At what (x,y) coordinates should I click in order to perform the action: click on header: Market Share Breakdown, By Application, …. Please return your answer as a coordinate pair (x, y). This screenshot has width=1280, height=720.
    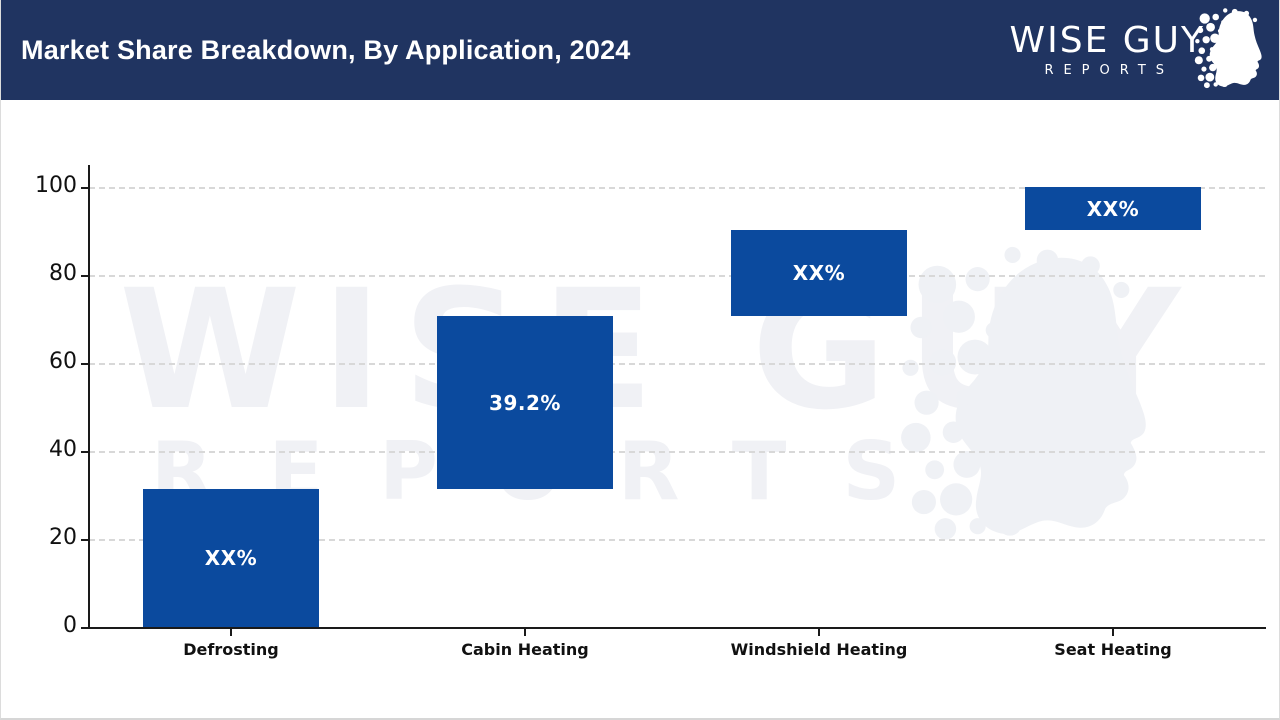
    Looking at the image, I should click on (640, 50).